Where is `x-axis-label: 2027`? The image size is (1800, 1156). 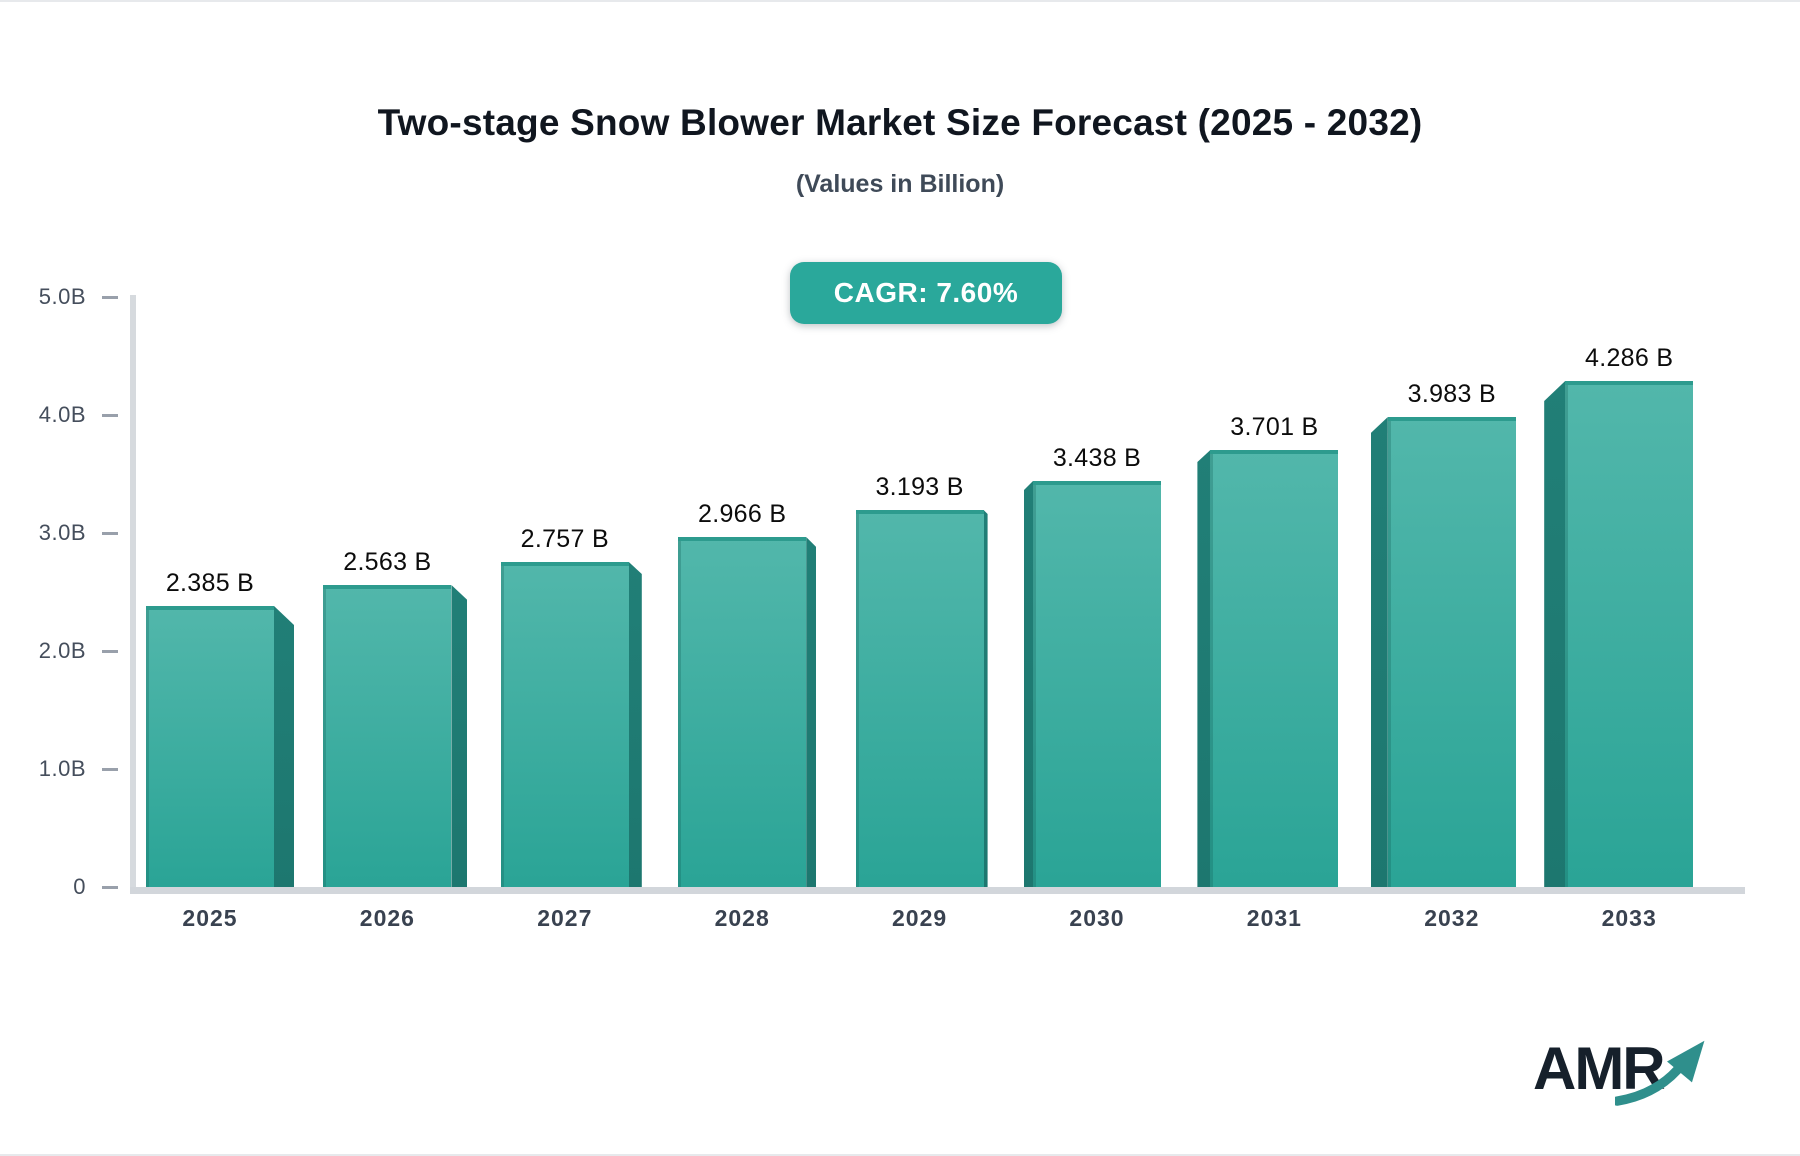
x-axis-label: 2027 is located at coordinates (565, 918).